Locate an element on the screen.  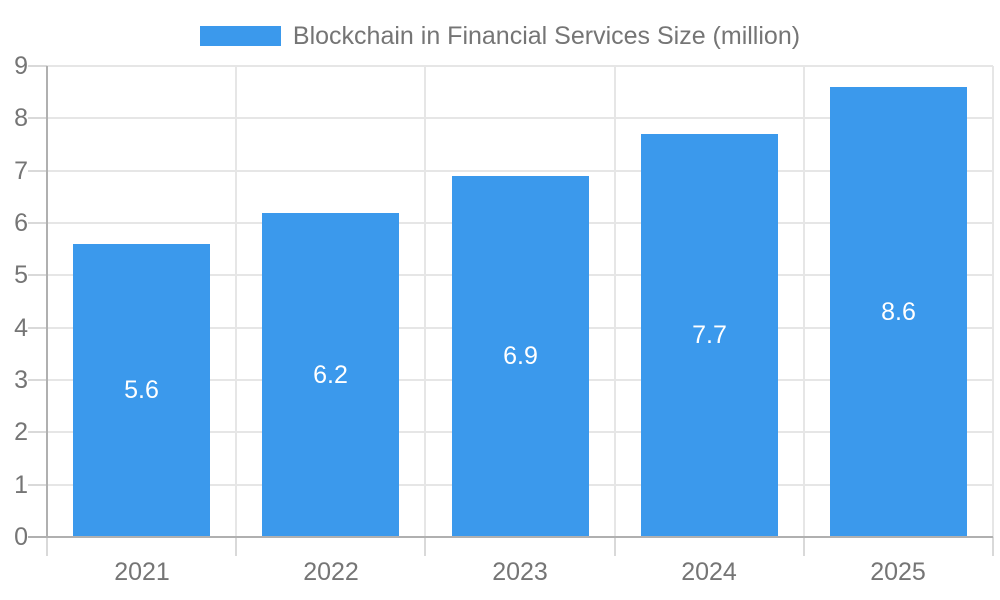
bar-2022: 6.2 is located at coordinates (330, 375).